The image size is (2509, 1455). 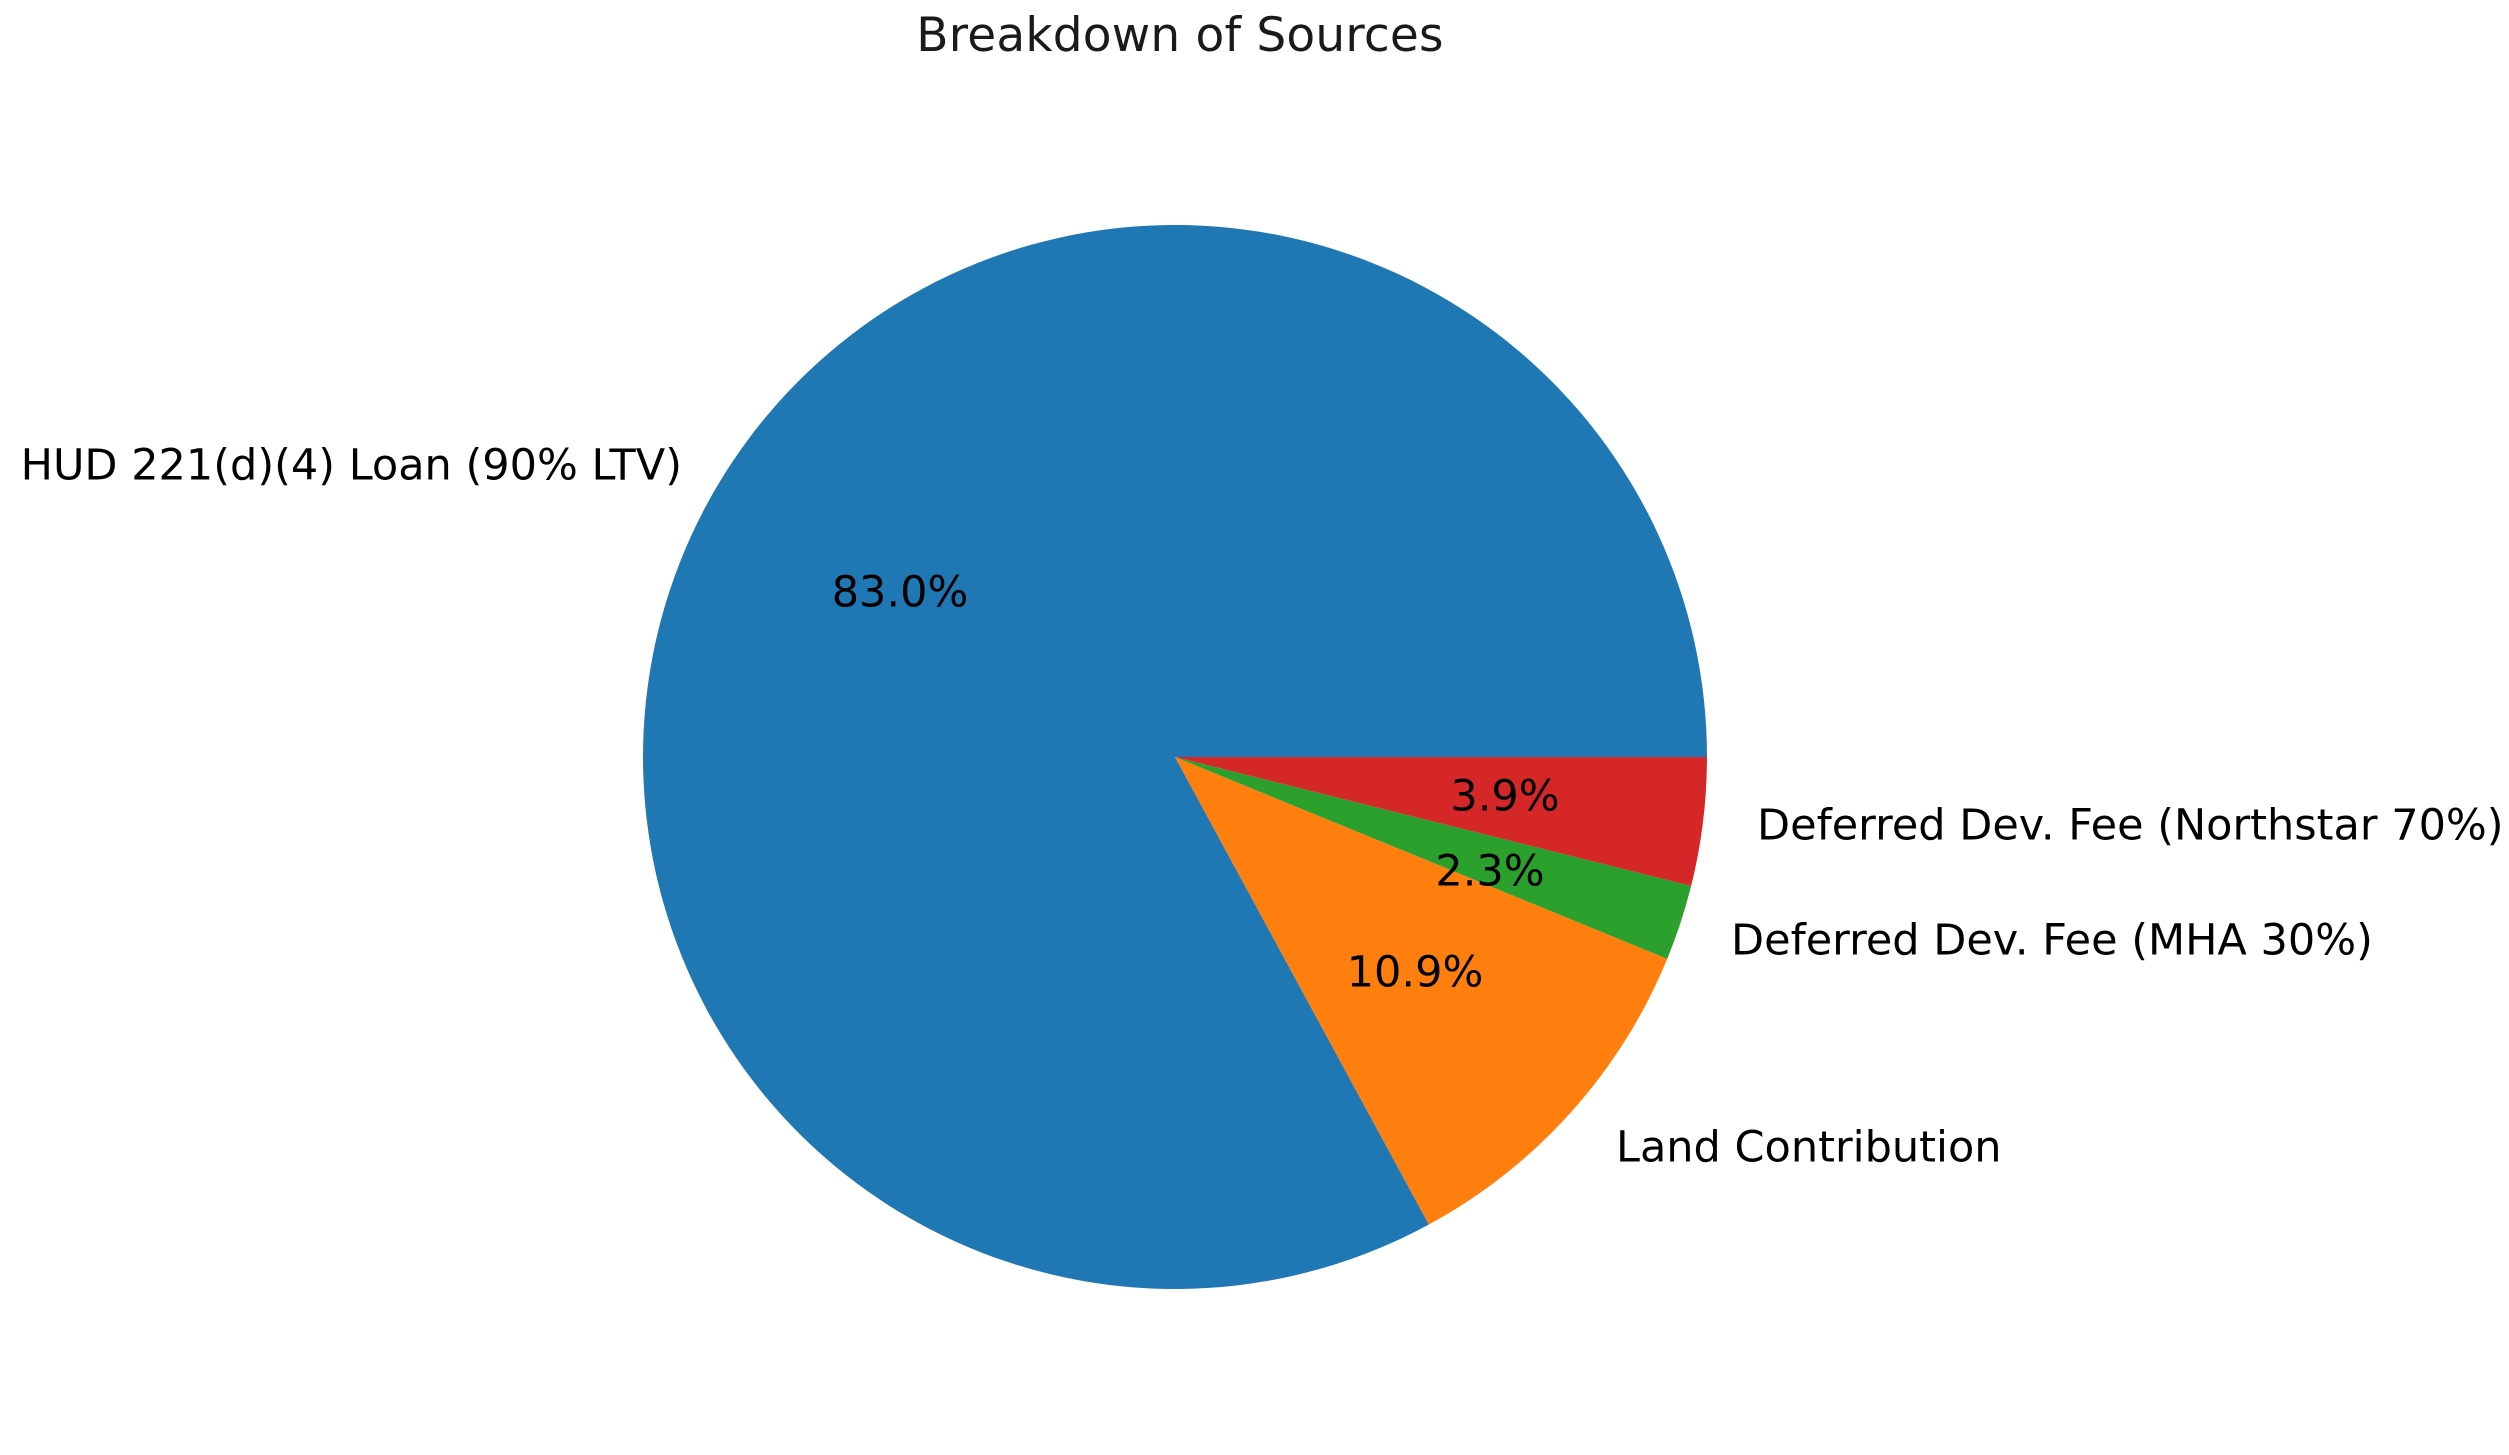 What do you see at coordinates (1180, 35) in the screenshot?
I see `chart-title: Breakdown of Sources` at bounding box center [1180, 35].